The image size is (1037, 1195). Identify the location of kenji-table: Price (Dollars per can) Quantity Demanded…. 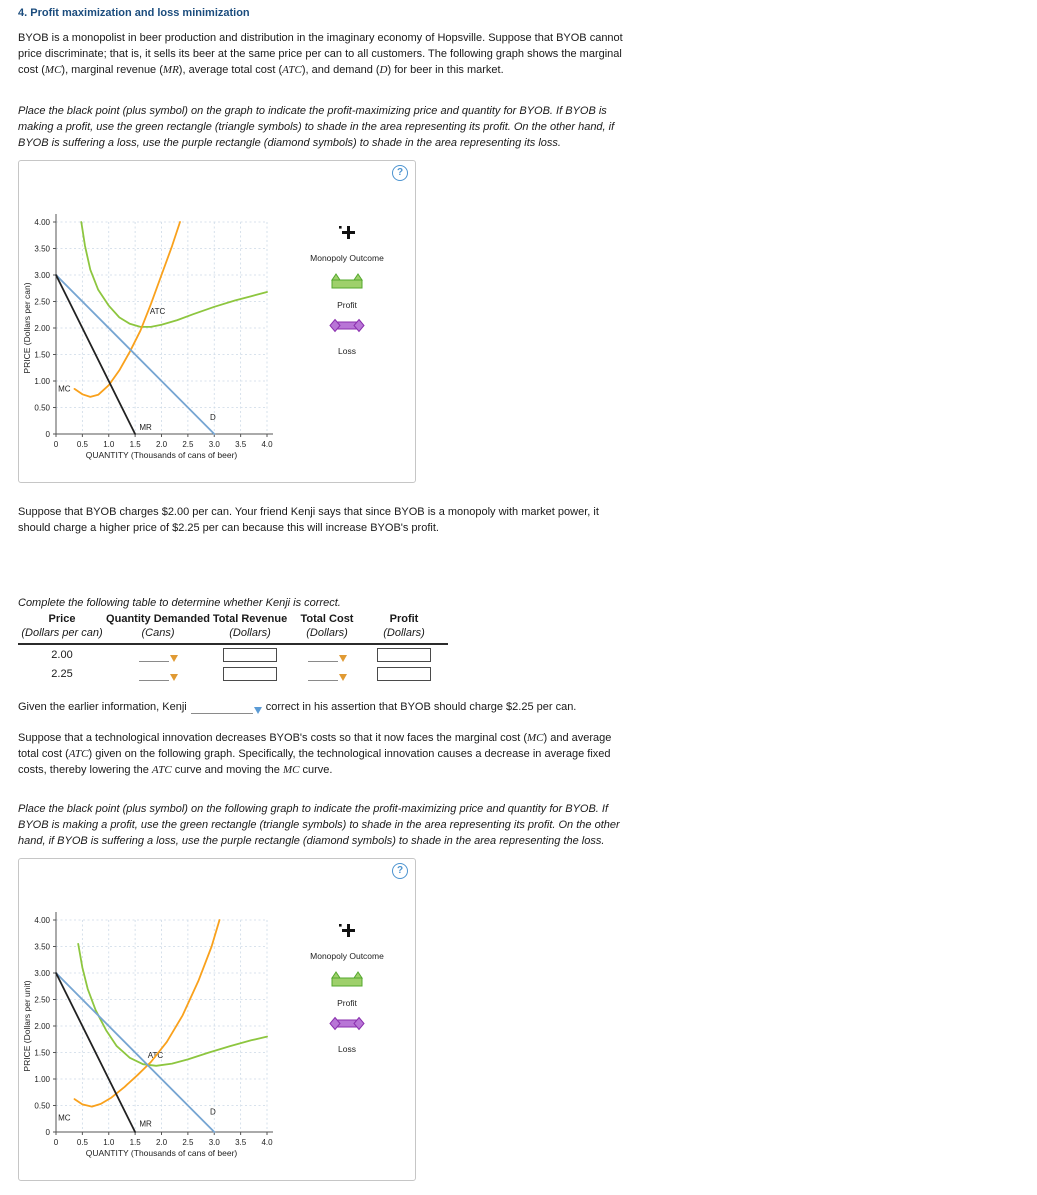
(233, 647).